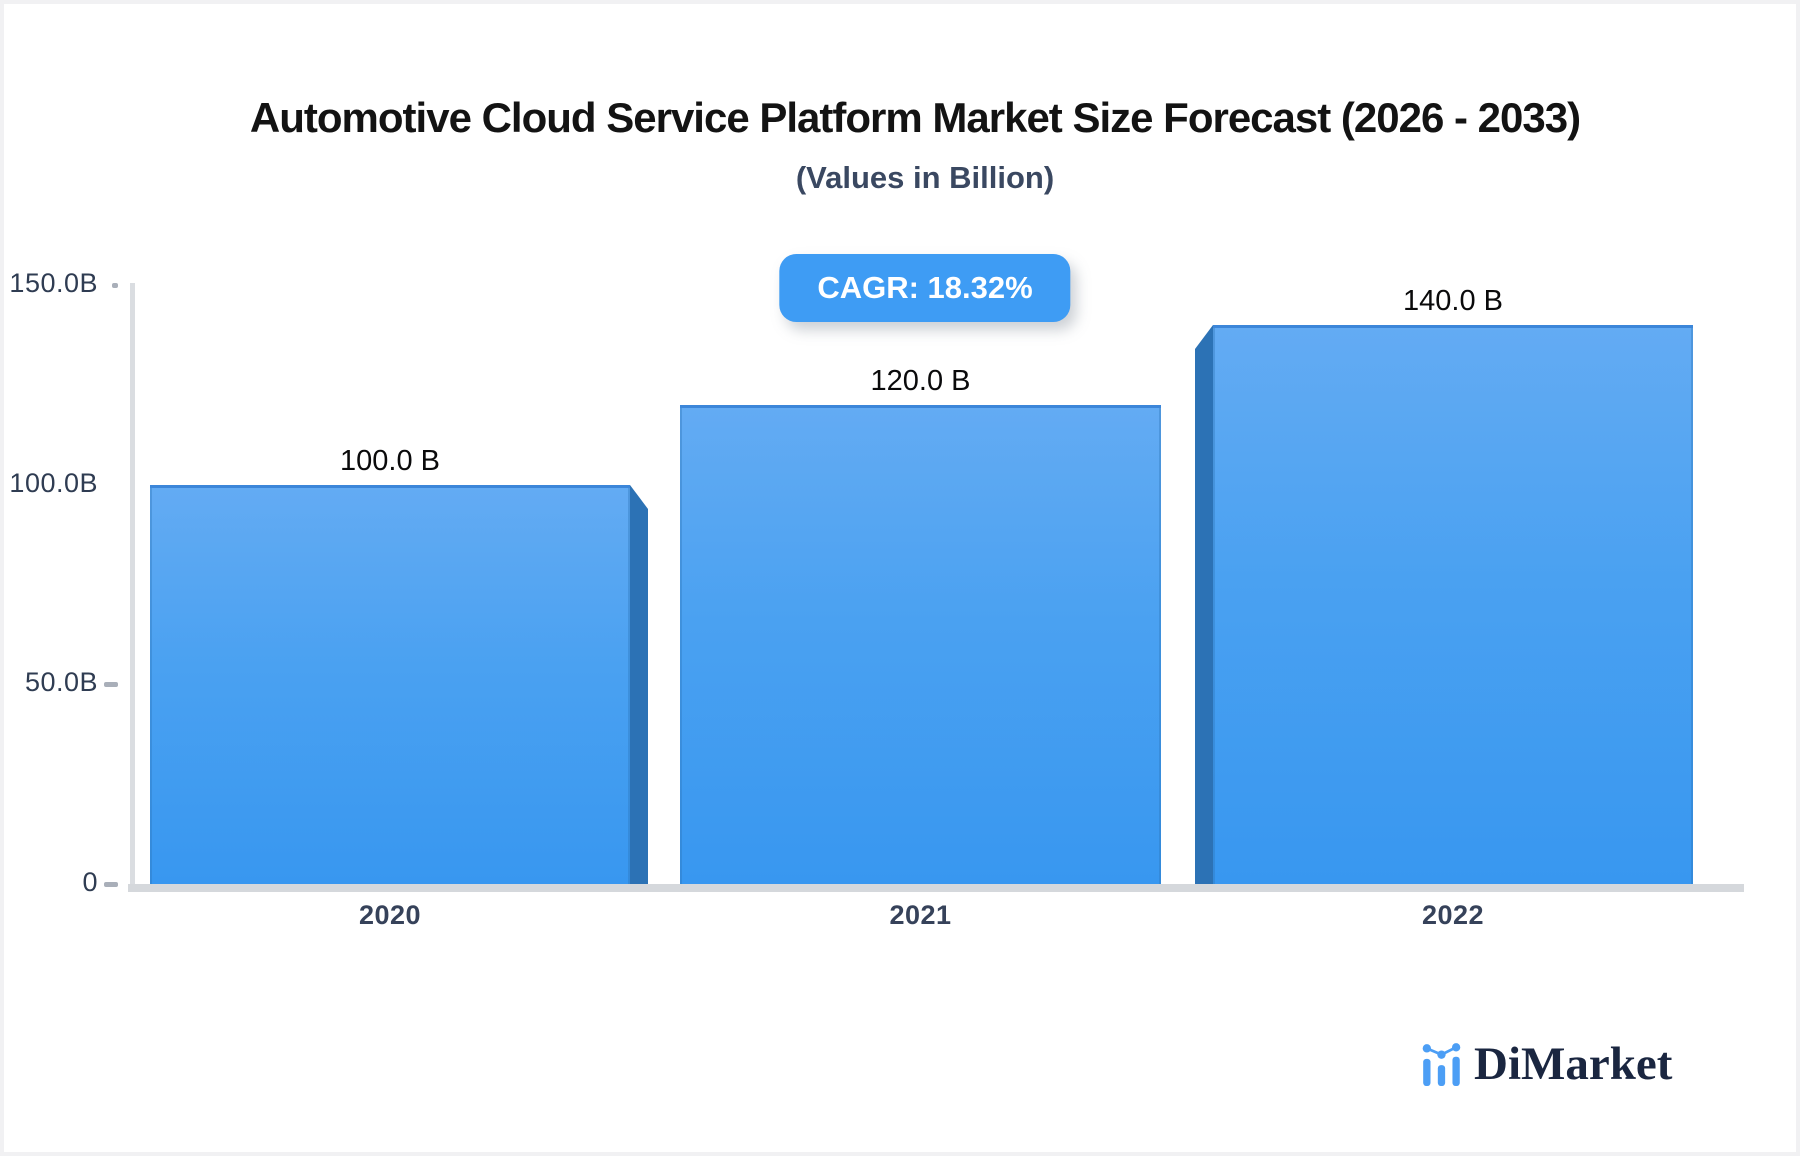  I want to click on bar-value-label: 140.0 B, so click(1453, 301).